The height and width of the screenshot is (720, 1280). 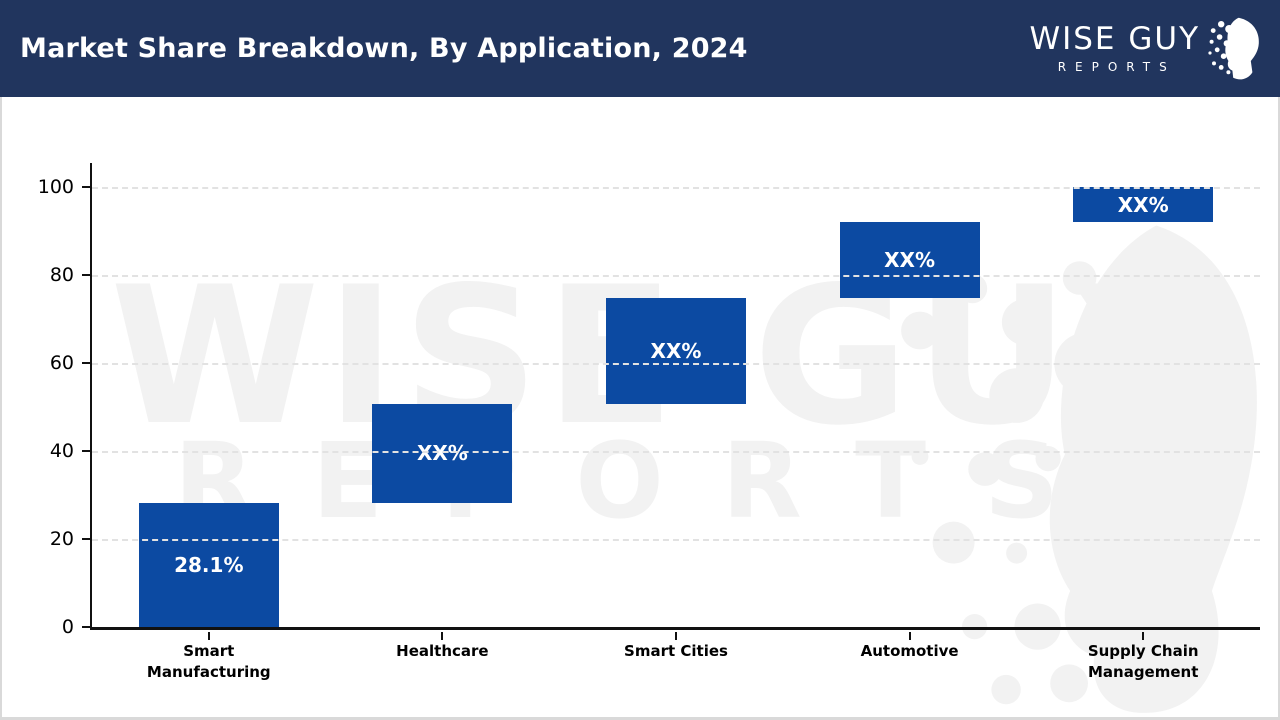 I want to click on y-tick-label: 20, so click(x=61, y=539).